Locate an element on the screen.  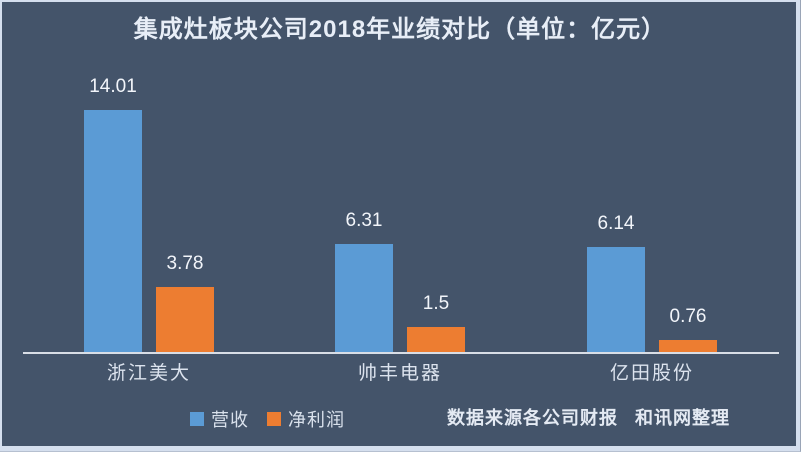
credit-text: 和讯网整理 is located at coordinates (682, 418).